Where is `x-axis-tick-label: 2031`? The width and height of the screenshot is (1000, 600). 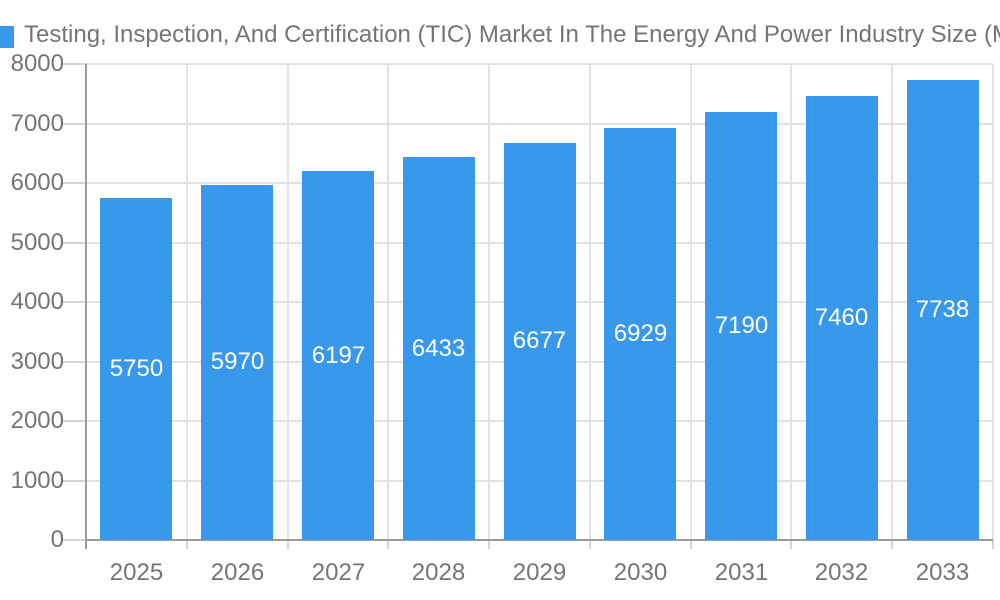
x-axis-tick-label: 2031 is located at coordinates (741, 572).